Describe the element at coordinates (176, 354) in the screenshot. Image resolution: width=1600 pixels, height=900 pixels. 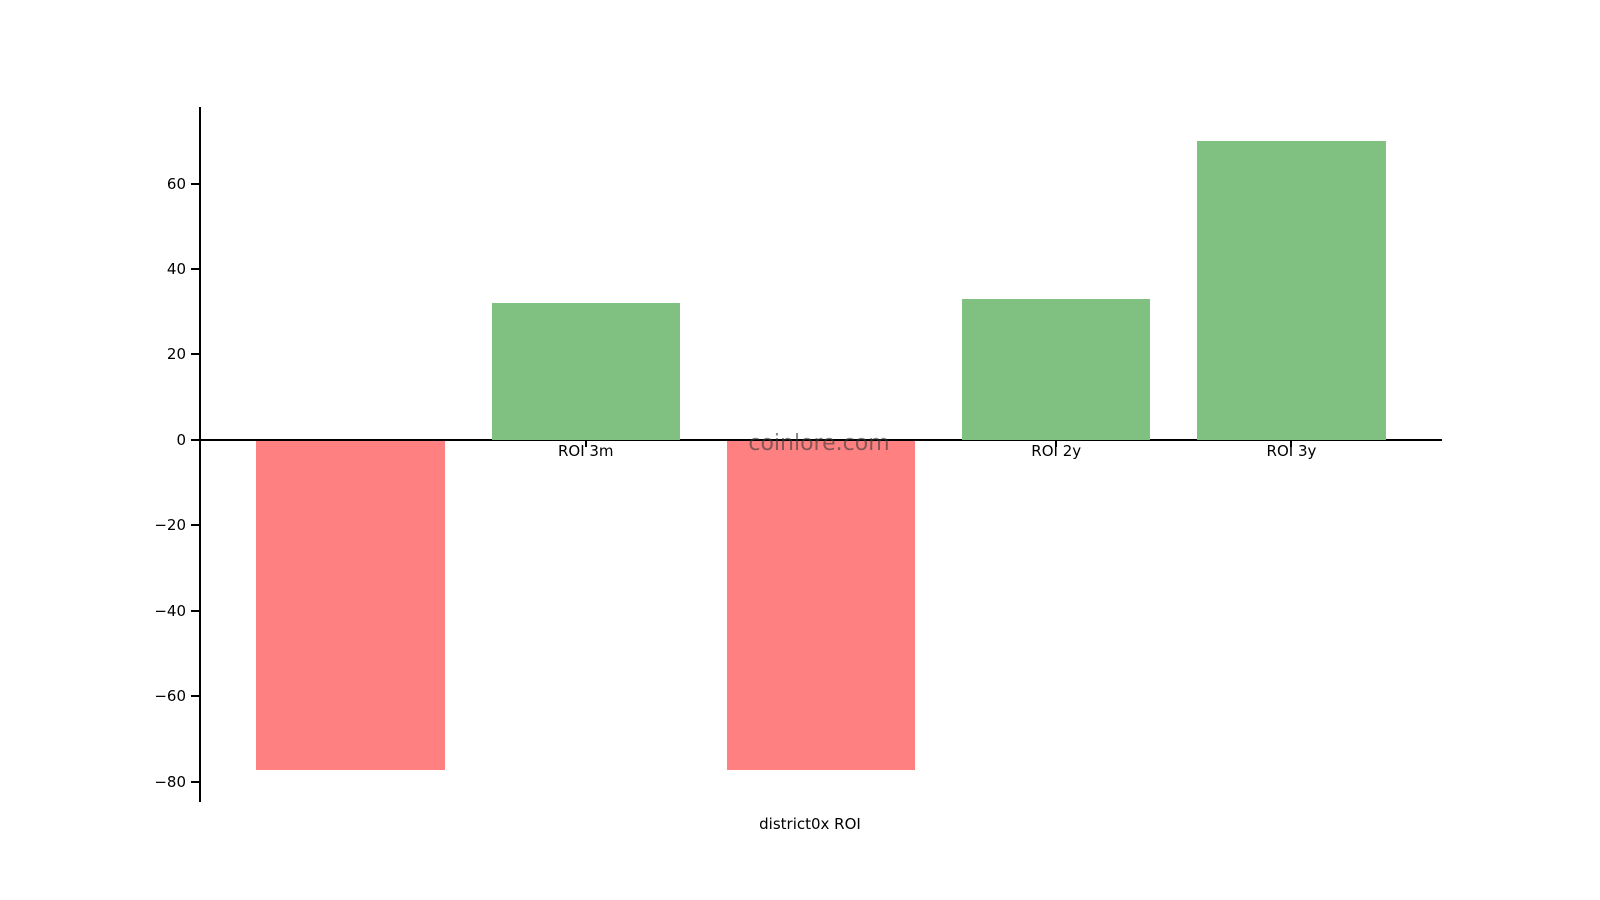
I see `y-tick-label: 20` at that location.